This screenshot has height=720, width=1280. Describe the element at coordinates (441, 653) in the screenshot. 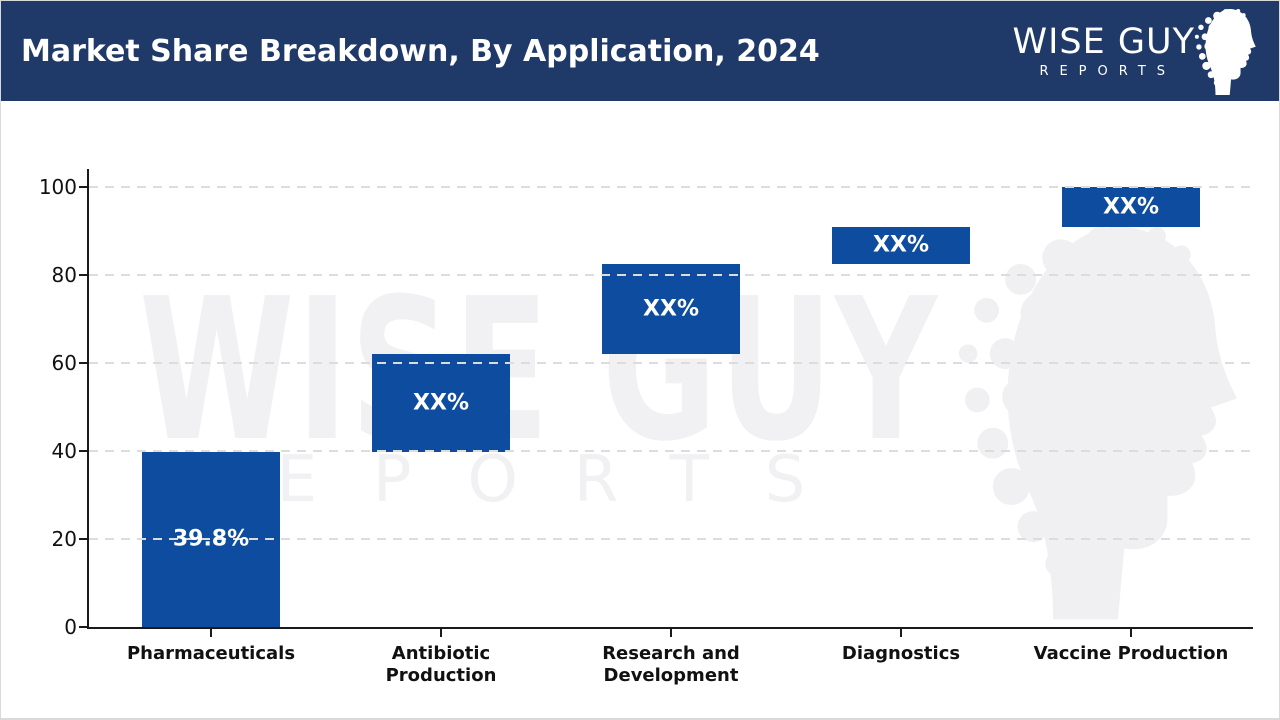

I see `x-category-label-line: Antibiotic` at that location.